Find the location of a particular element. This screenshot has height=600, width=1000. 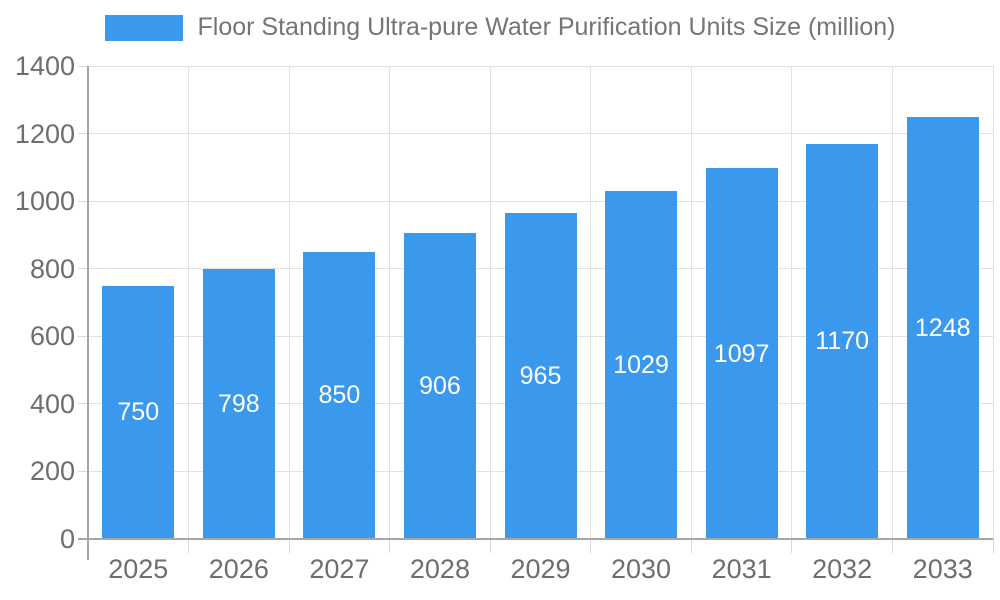

bar: 965 is located at coordinates (540, 375).